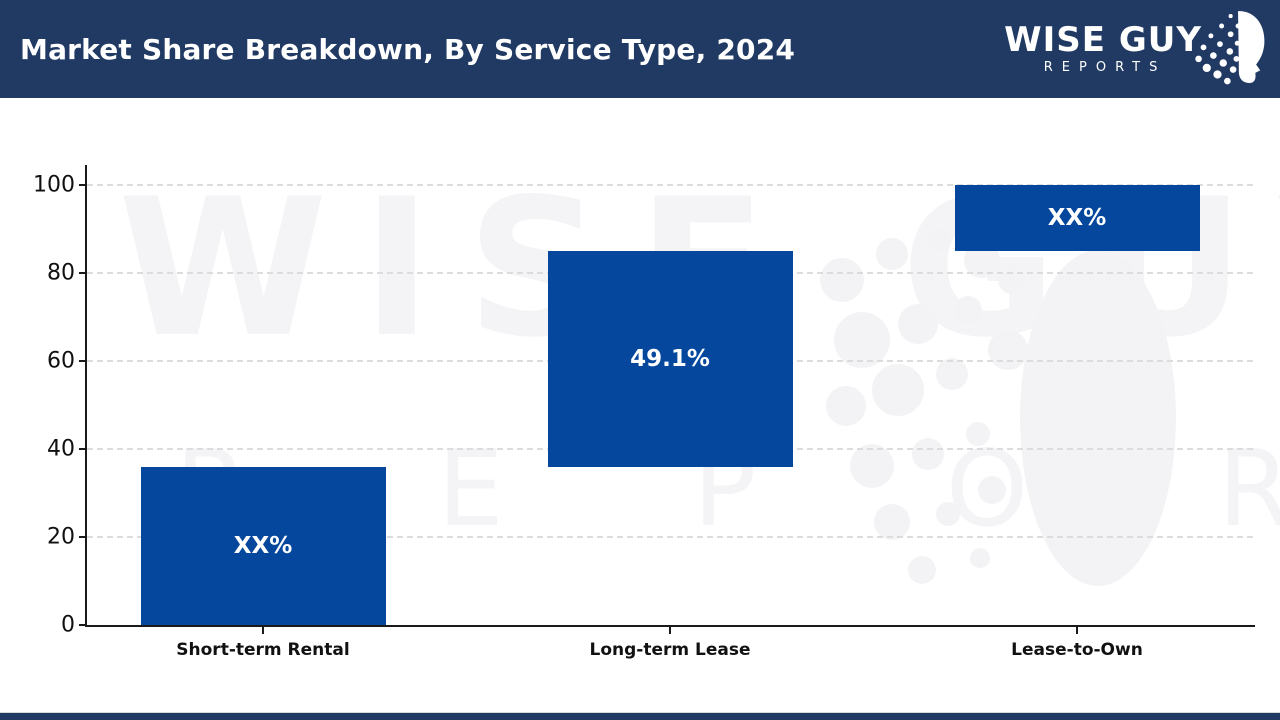 This screenshot has height=720, width=1280. I want to click on logo-face-icon, so click(1230, 48).